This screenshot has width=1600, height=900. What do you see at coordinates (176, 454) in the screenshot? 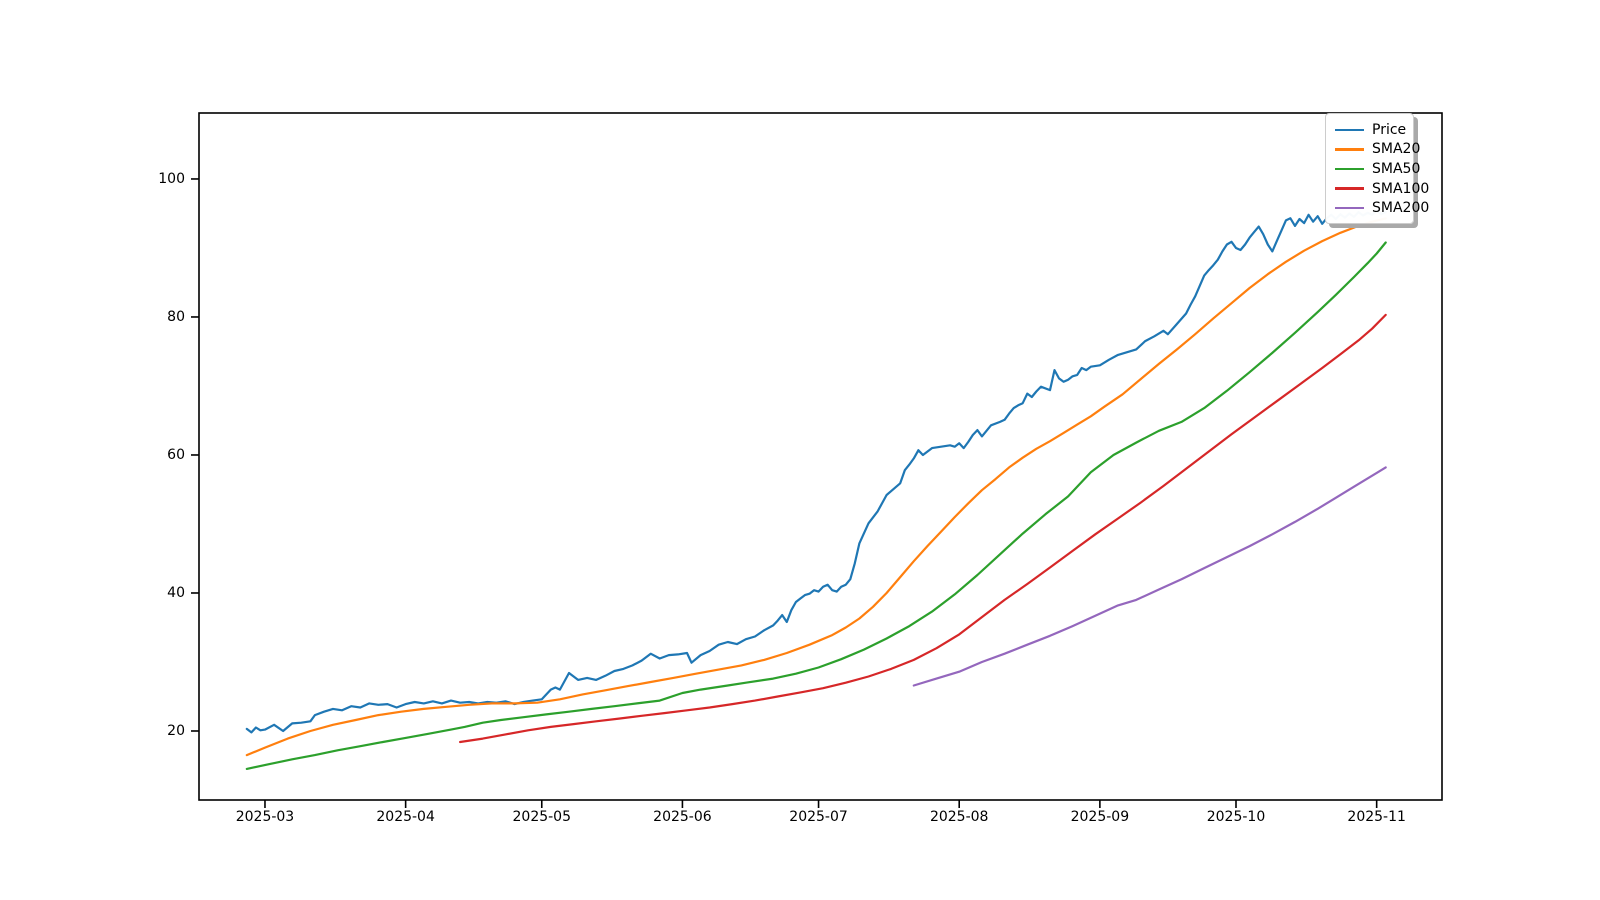
I see `y-tick-label: 60` at bounding box center [176, 454].